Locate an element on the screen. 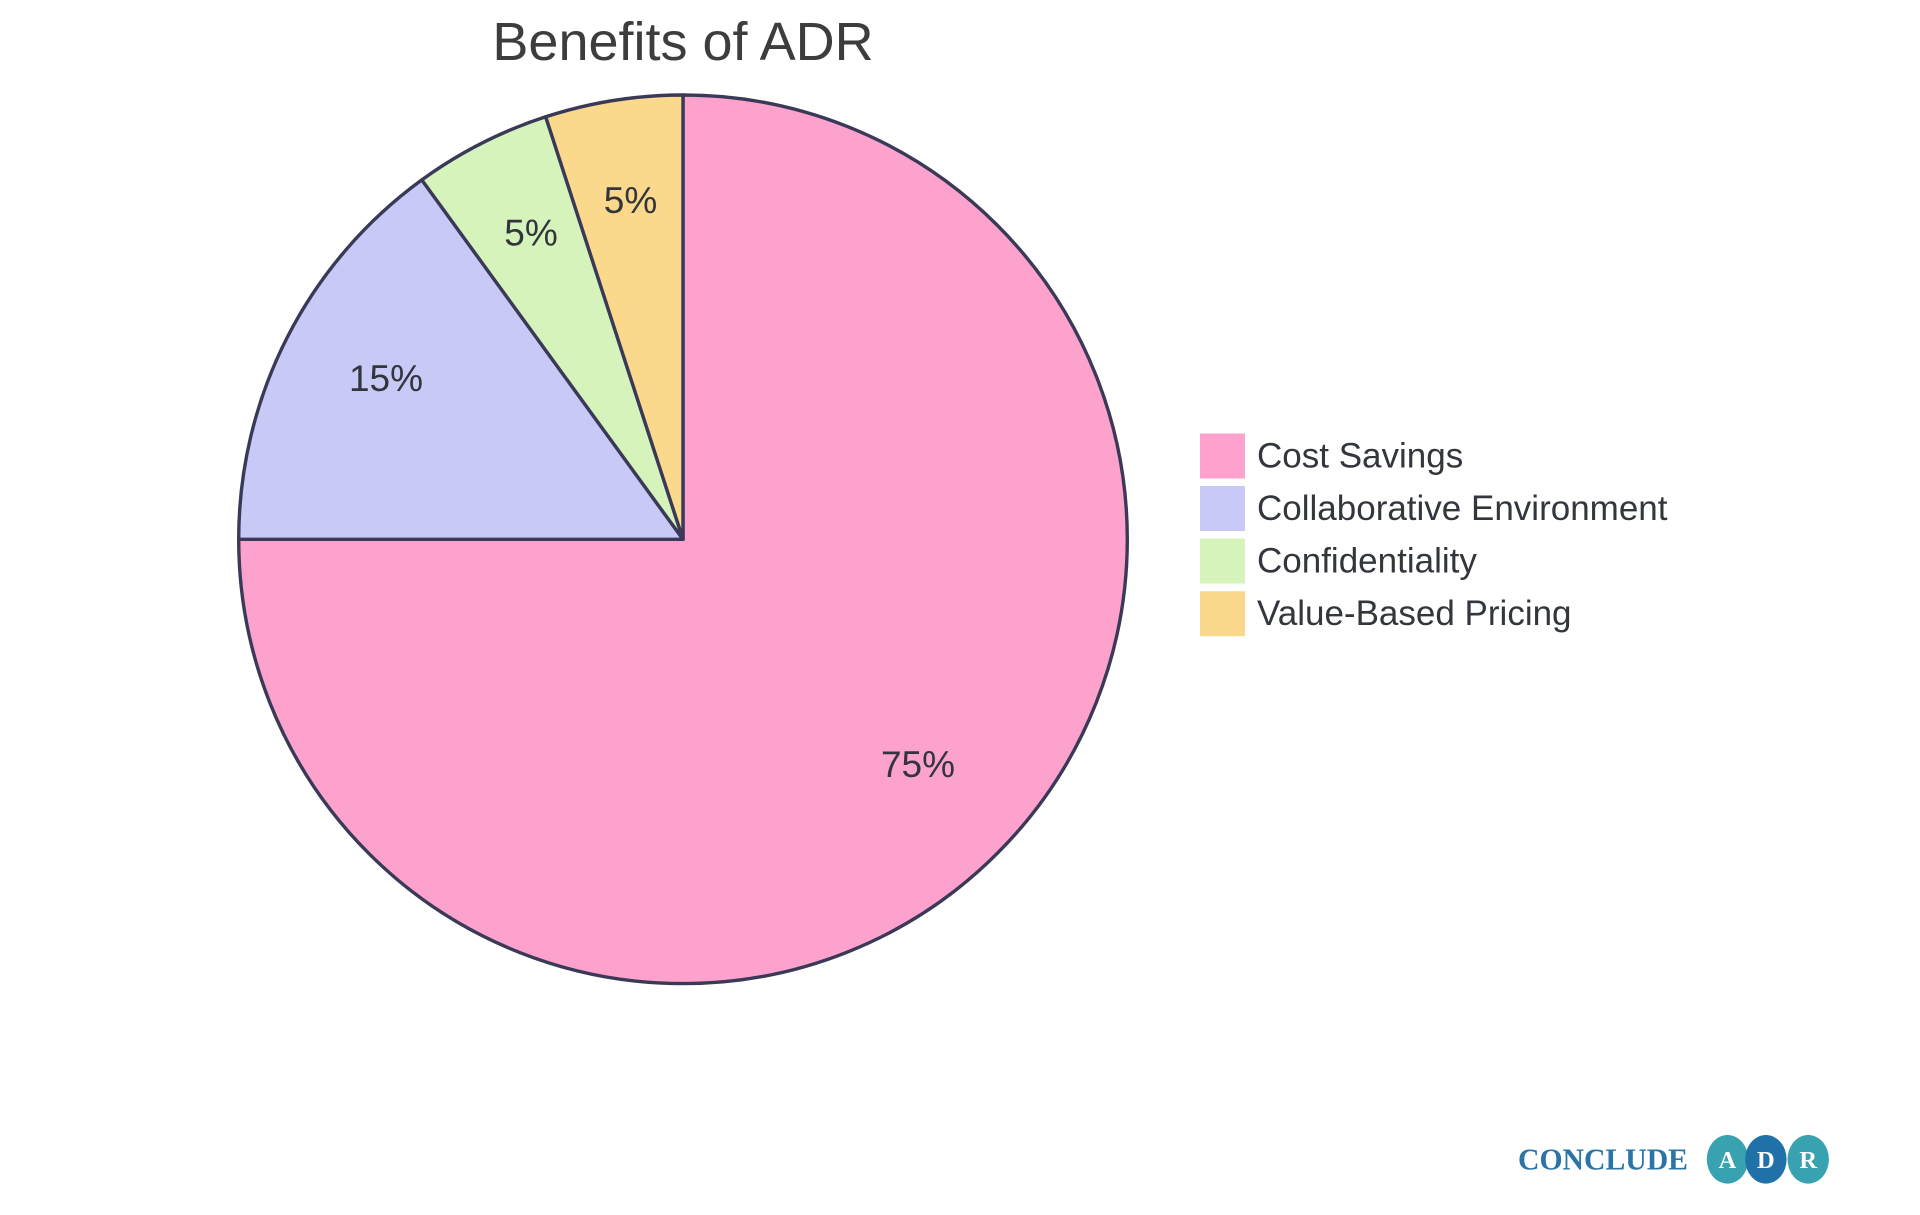  svg-text: A is located at coordinates (1728, 1160).